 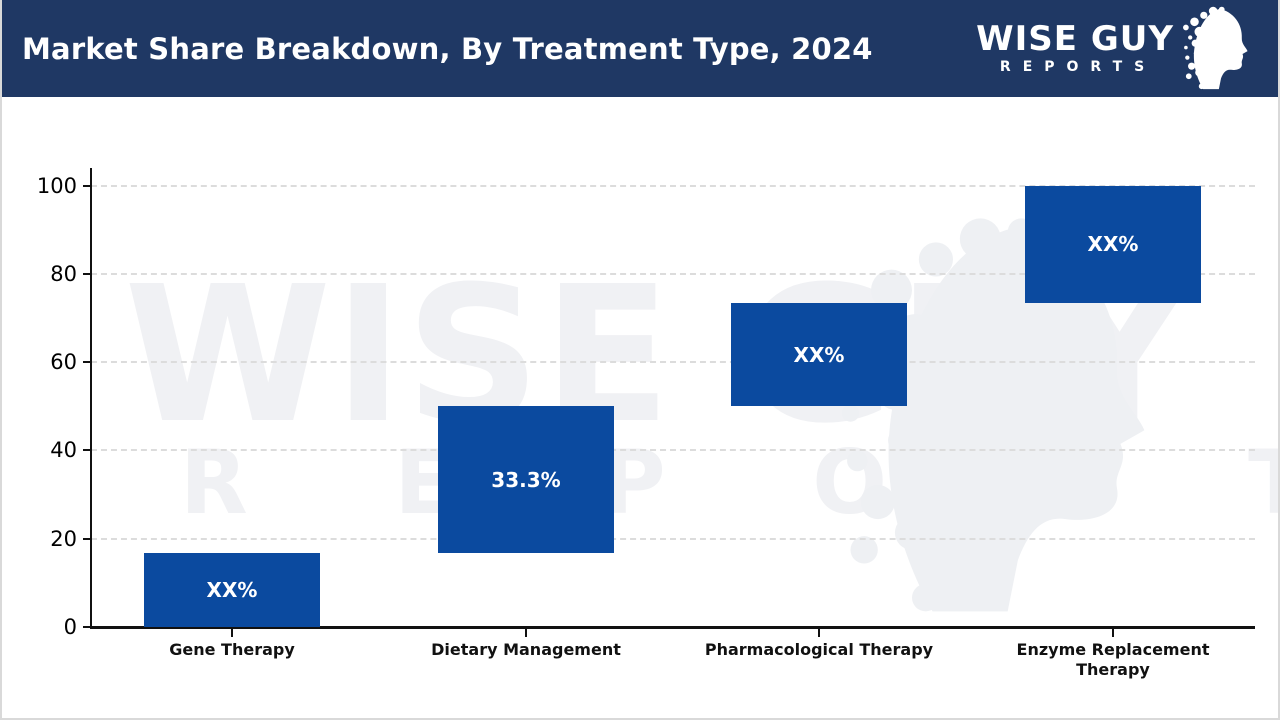 I want to click on brand-logo-text: WISE GUY REPORTS, so click(x=1075, y=48).